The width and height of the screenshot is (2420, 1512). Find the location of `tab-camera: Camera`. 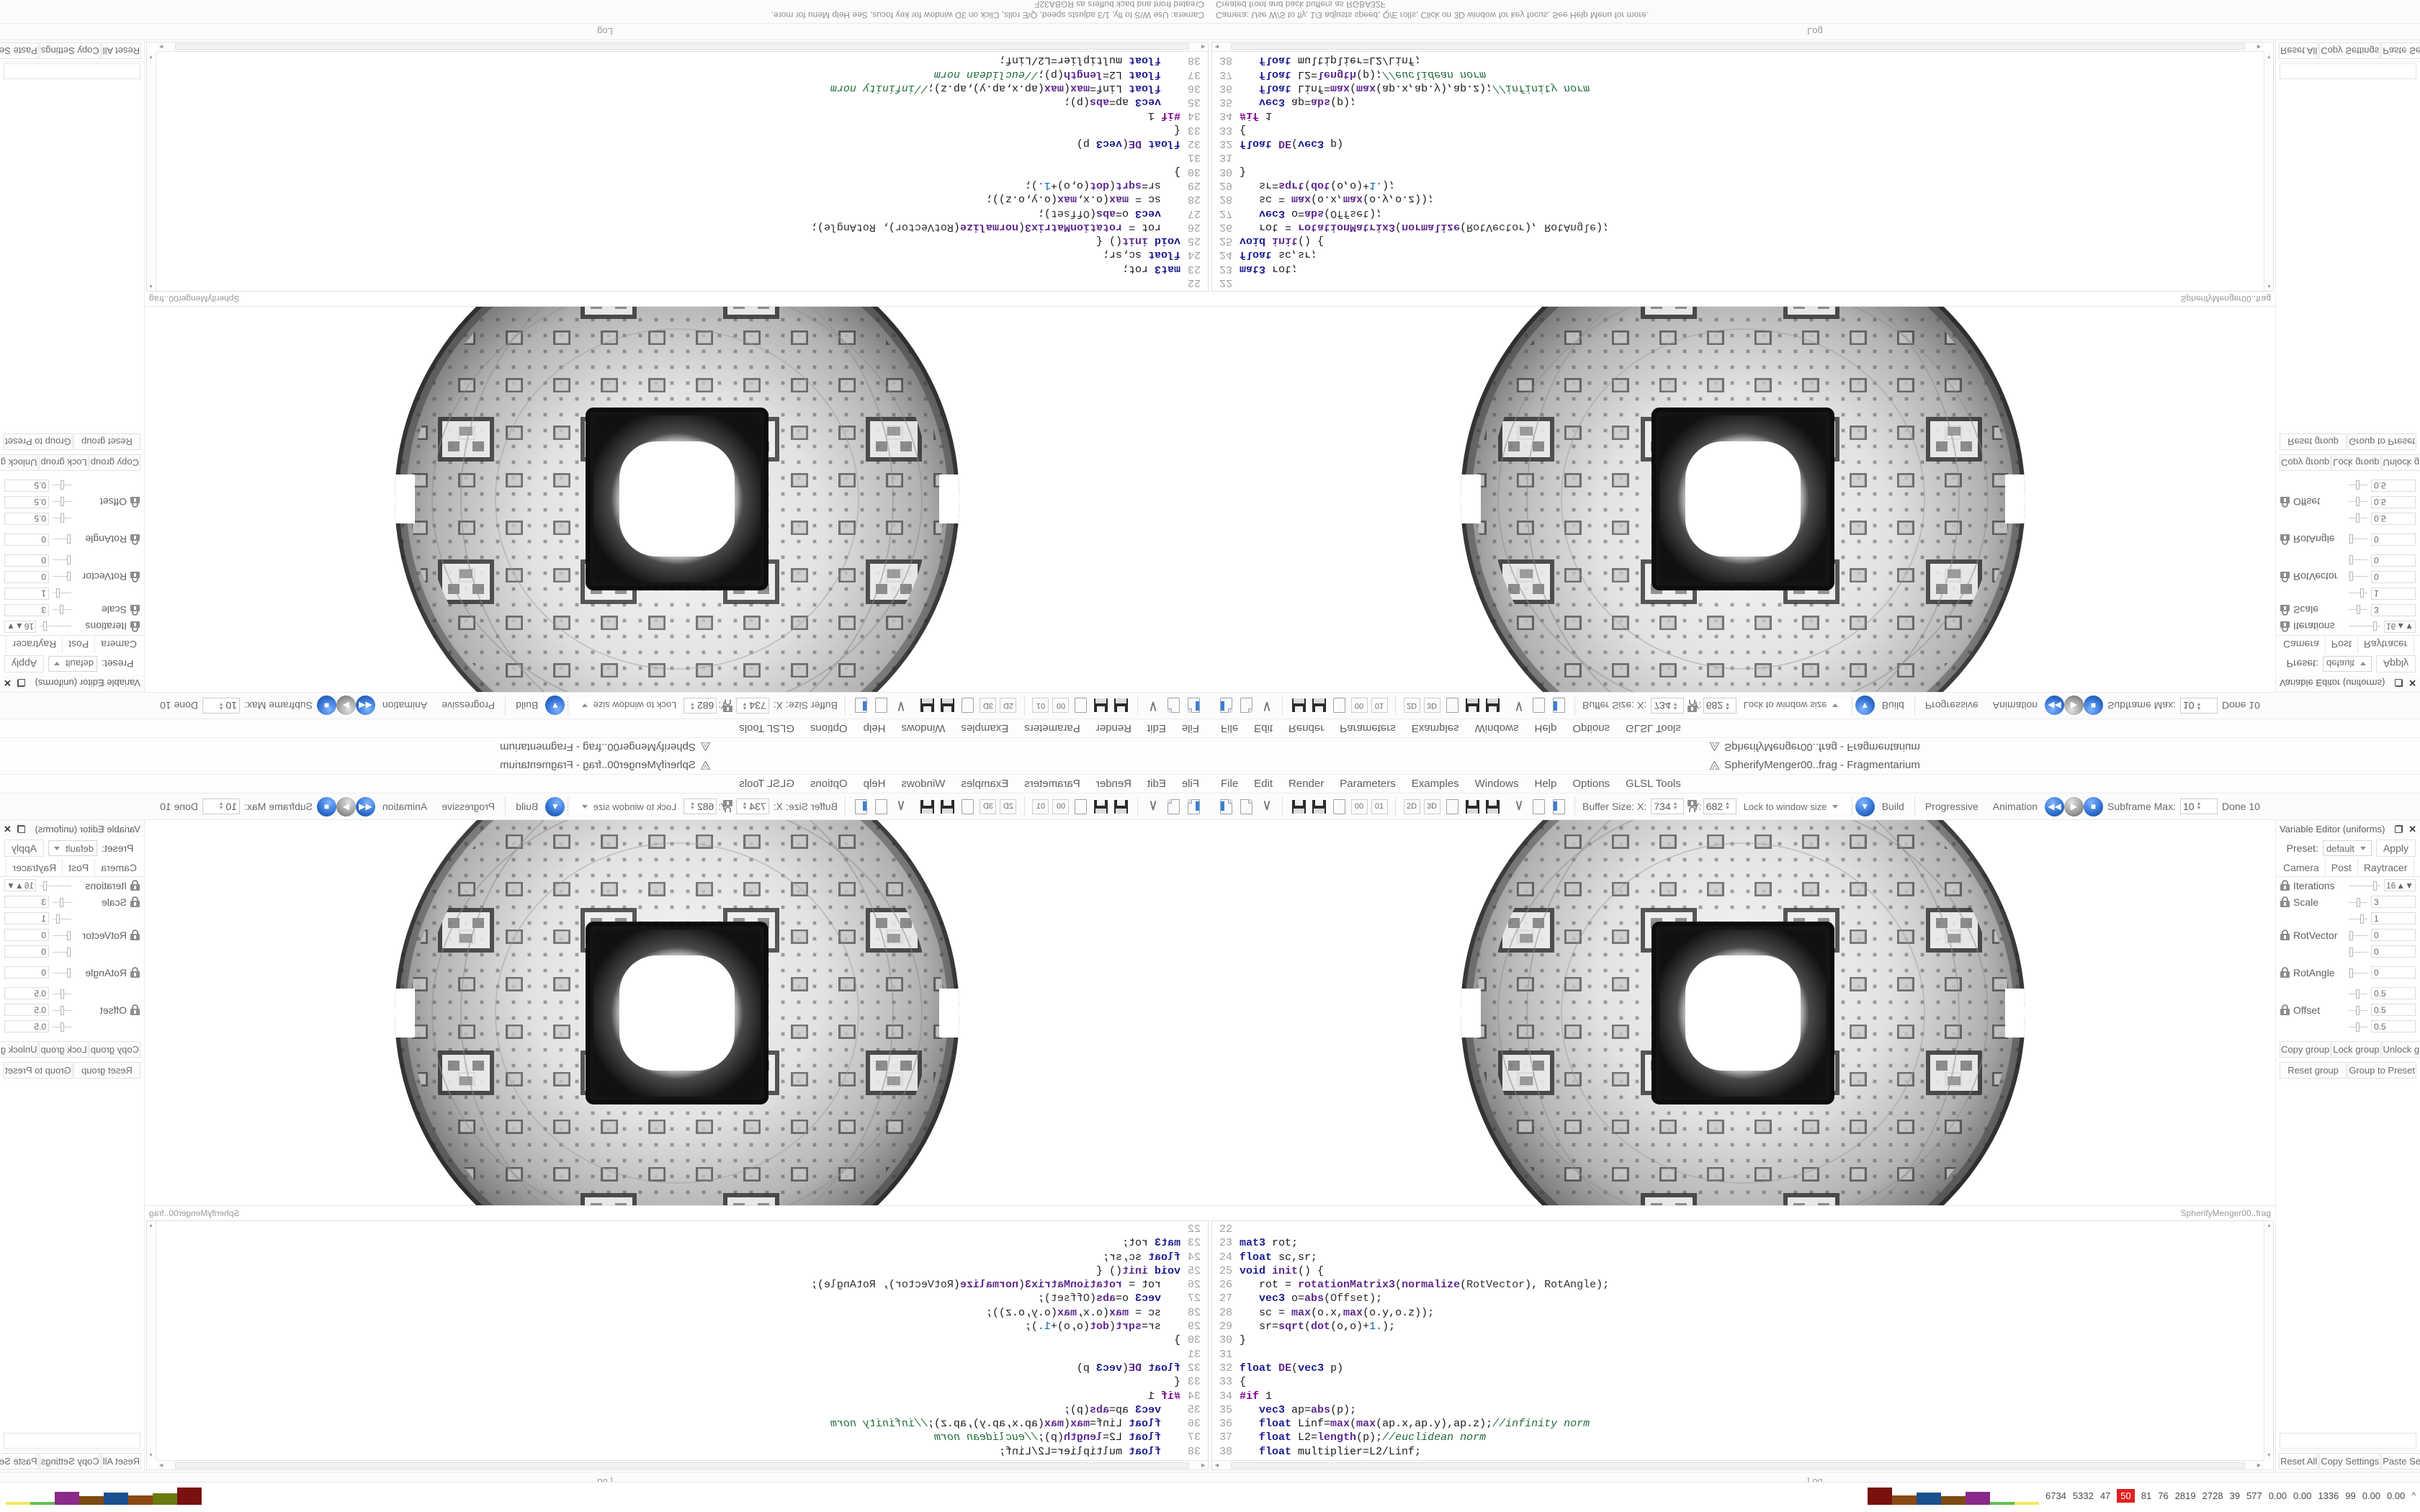

tab-camera: Camera is located at coordinates (119, 867).